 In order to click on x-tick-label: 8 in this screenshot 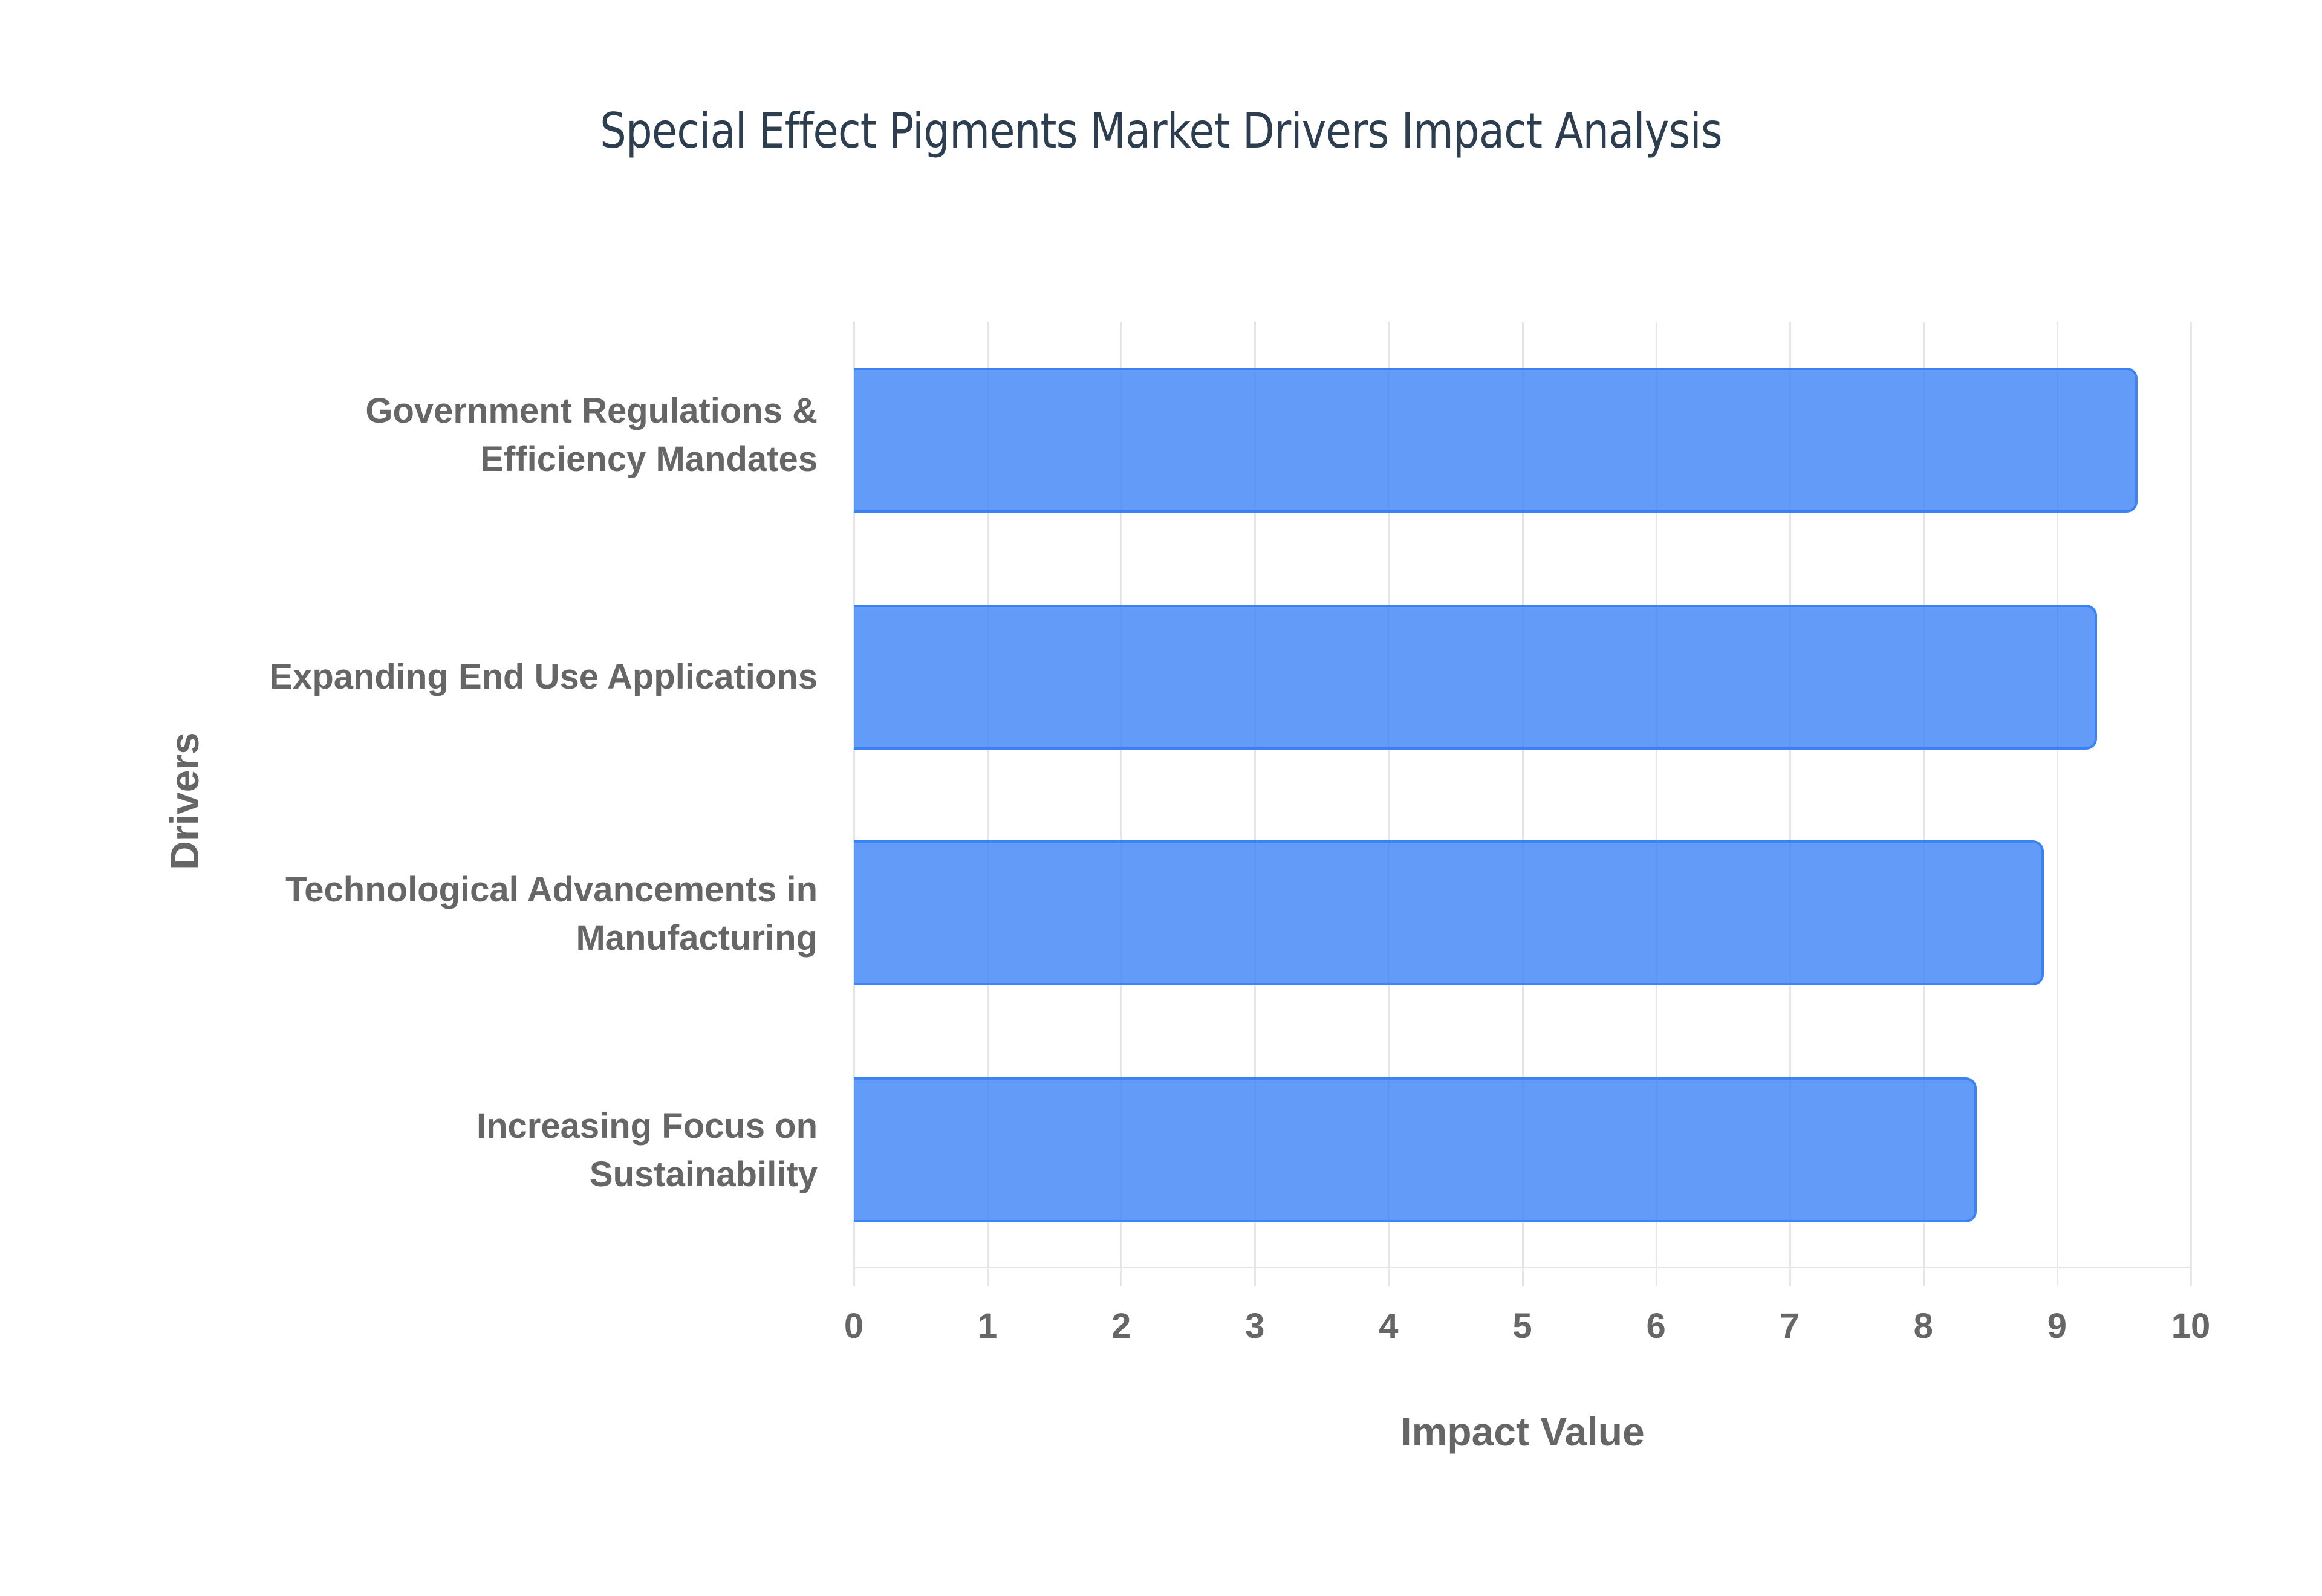, I will do `click(1923, 1326)`.